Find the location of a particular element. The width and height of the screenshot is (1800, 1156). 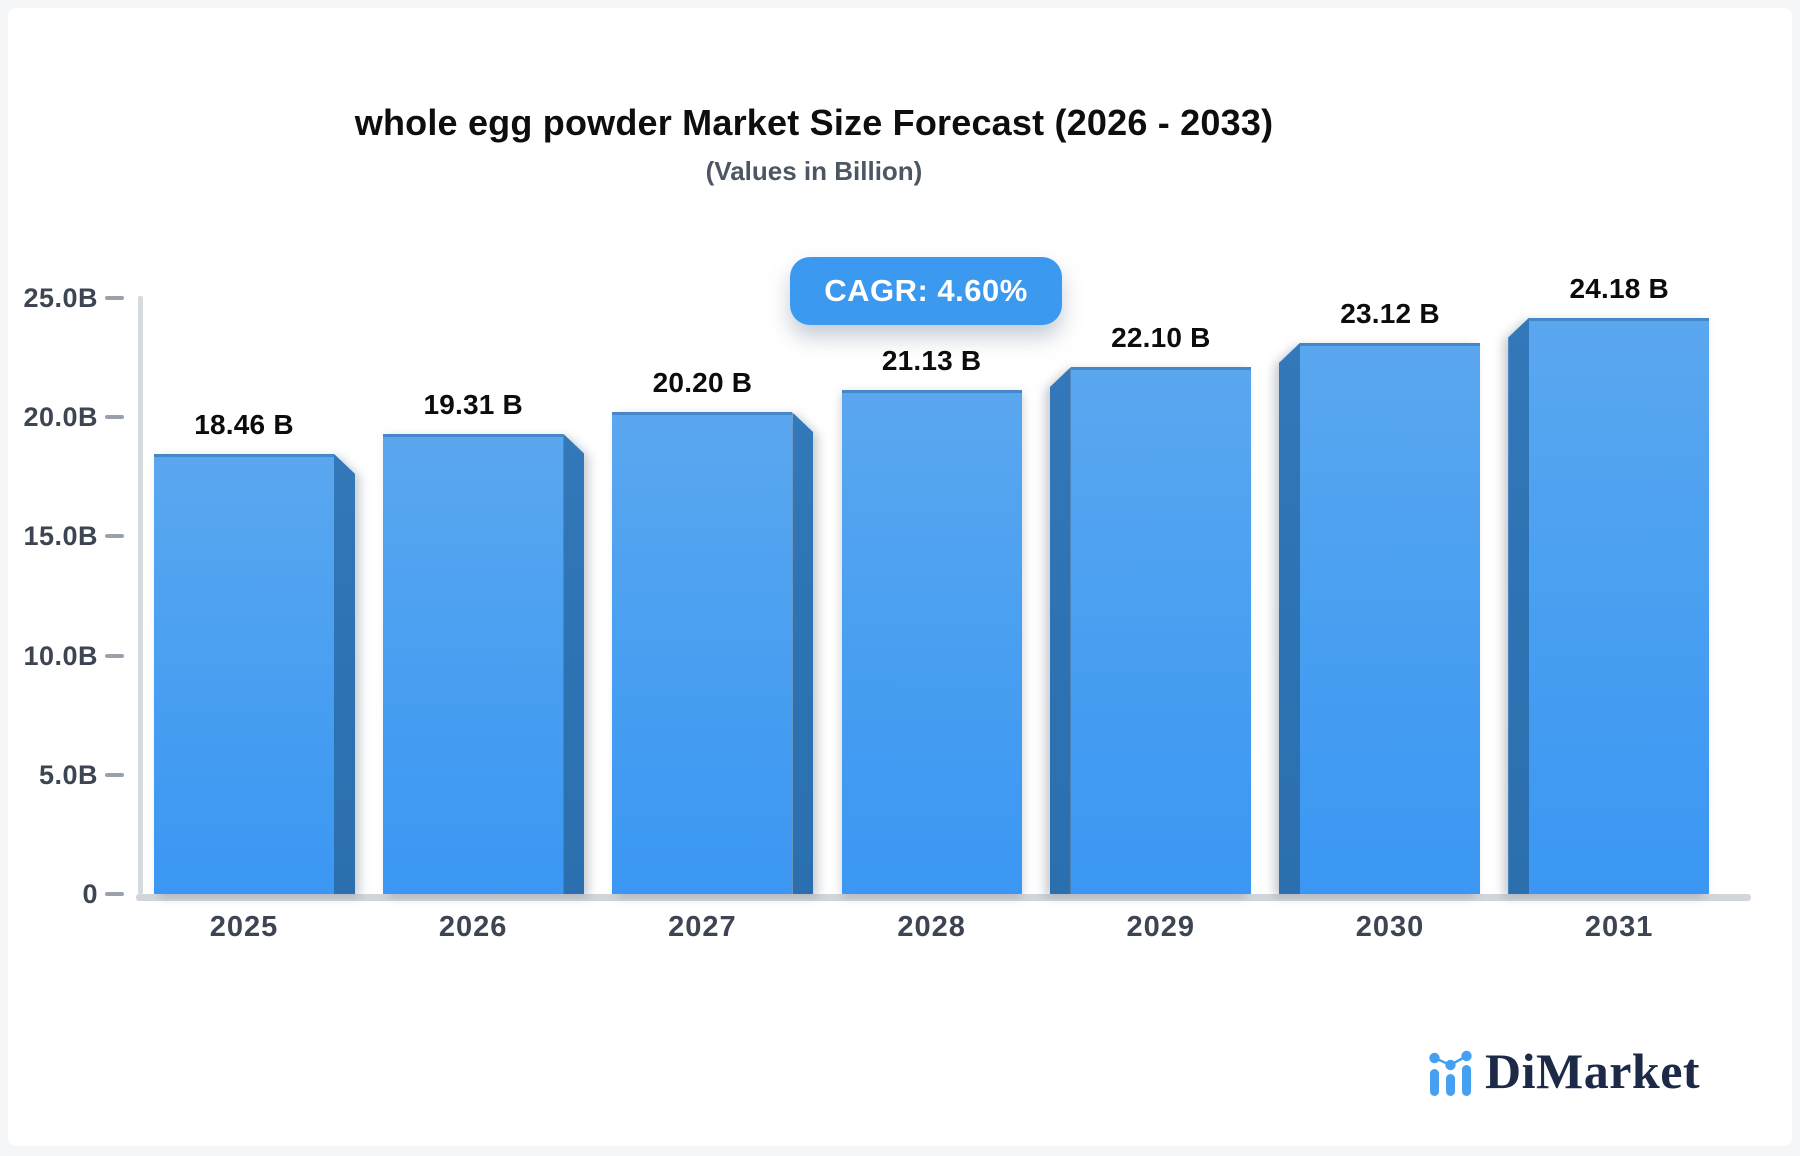

y-axis-label: 20.0B is located at coordinates (60, 417).